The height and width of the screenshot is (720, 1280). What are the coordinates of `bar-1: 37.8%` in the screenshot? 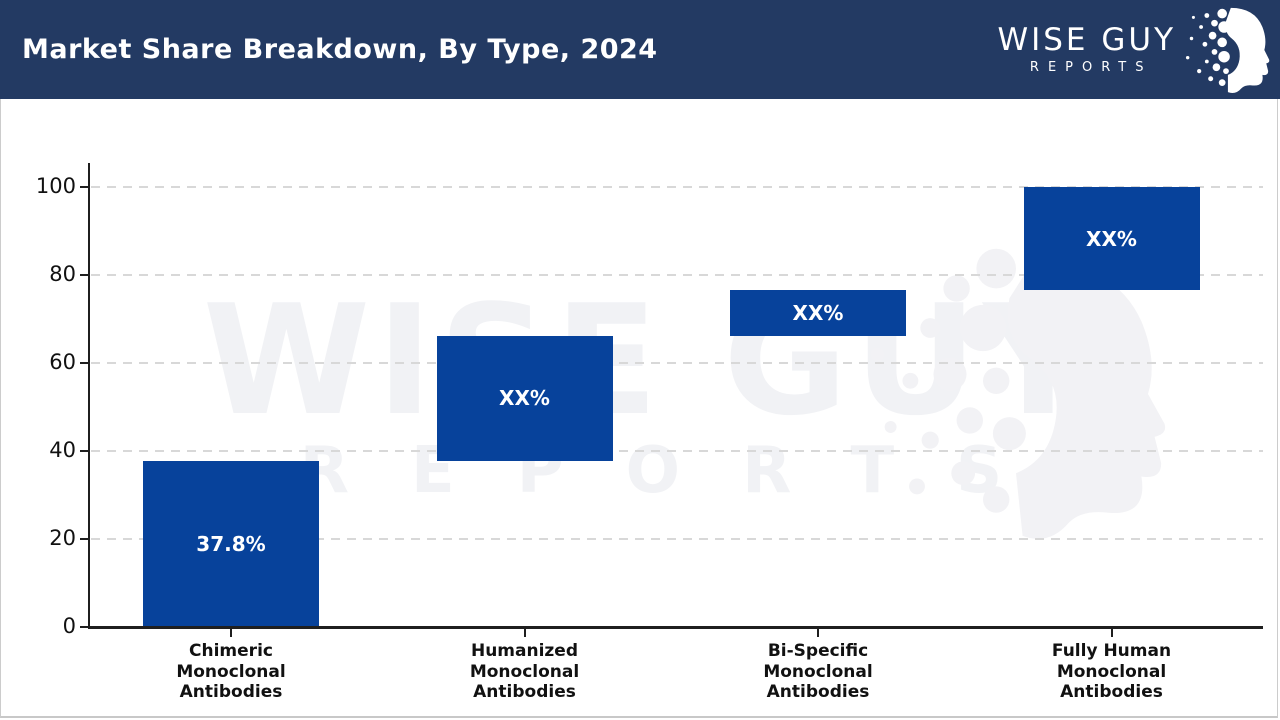 It's located at (231, 543).